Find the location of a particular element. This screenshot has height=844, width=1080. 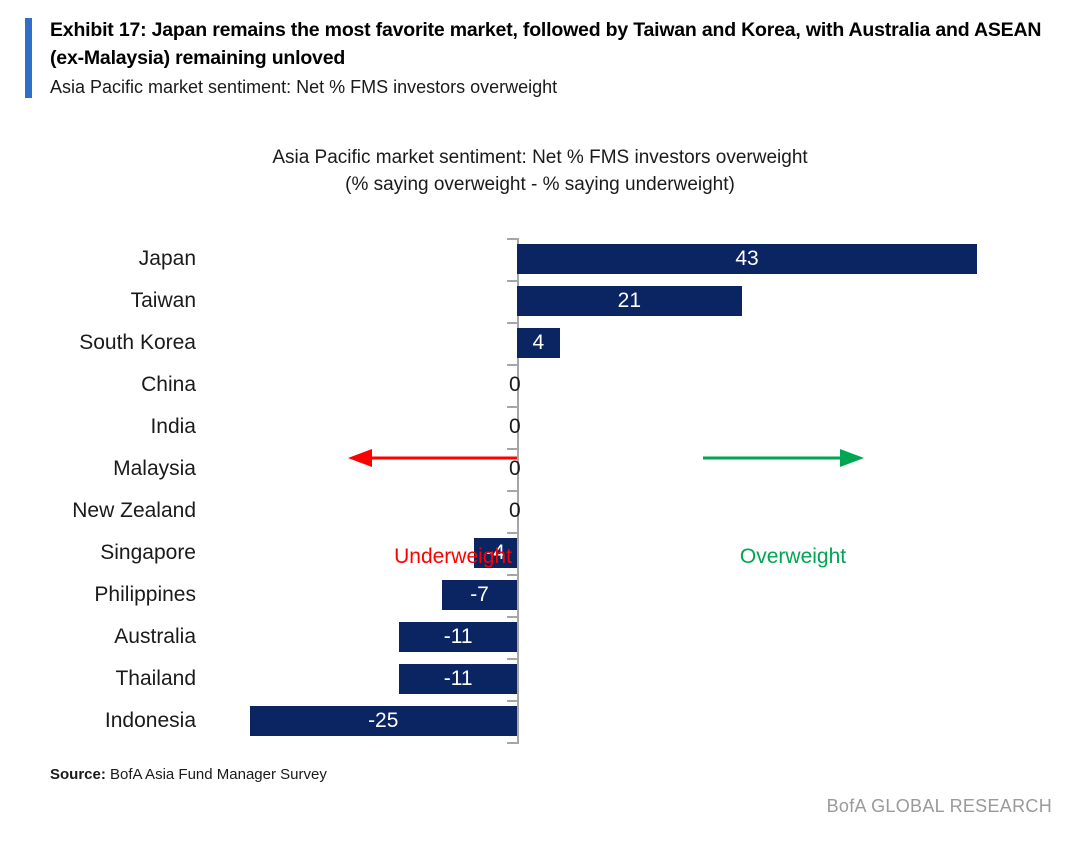

bar-value-label: 43 is located at coordinates (747, 258).